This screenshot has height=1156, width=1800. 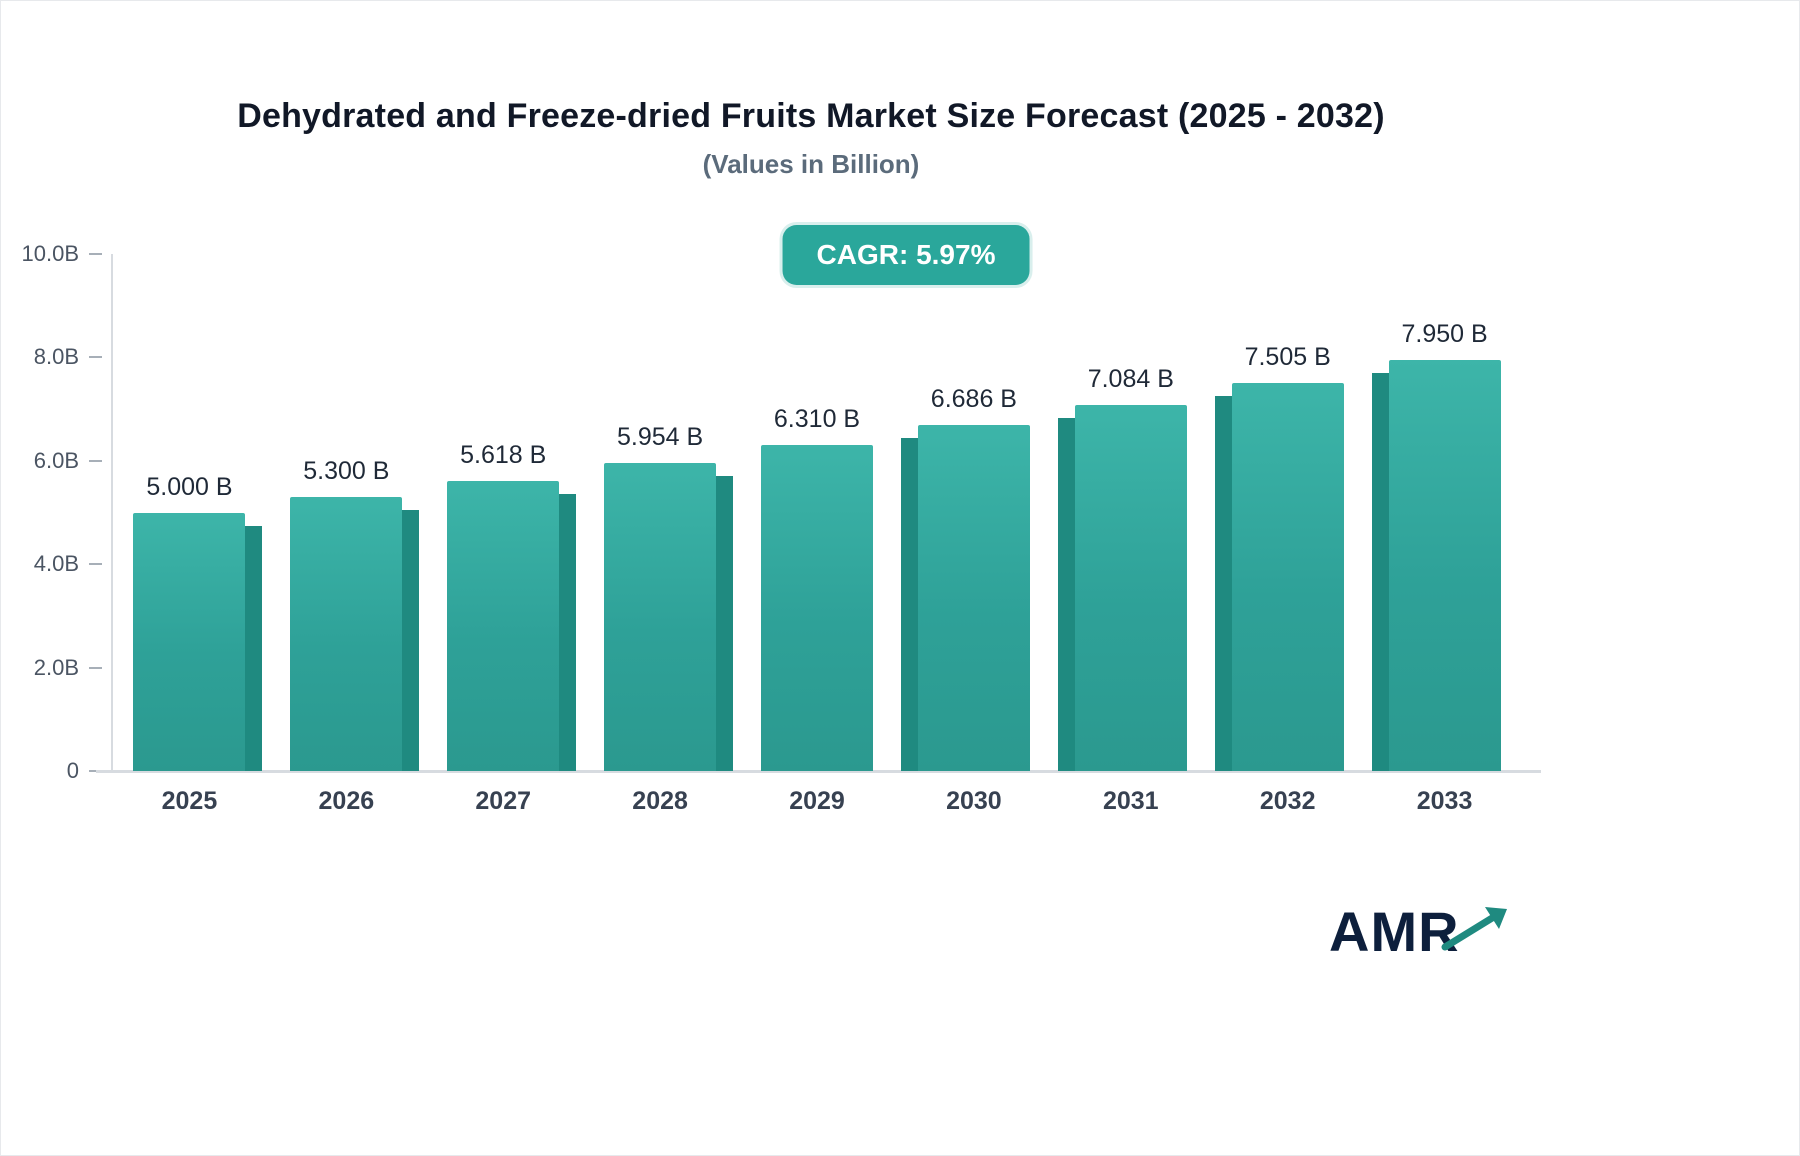 I want to click on bar-group-2028: 5.954 B, so click(x=660, y=512).